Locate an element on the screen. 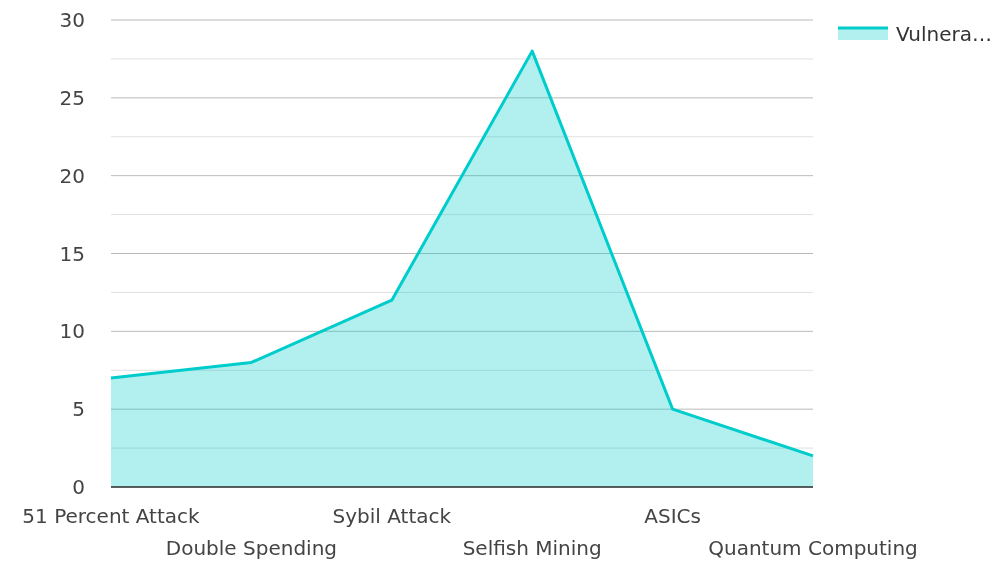 The height and width of the screenshot is (562, 1008). y-tick-label: 15 is located at coordinates (72, 253).